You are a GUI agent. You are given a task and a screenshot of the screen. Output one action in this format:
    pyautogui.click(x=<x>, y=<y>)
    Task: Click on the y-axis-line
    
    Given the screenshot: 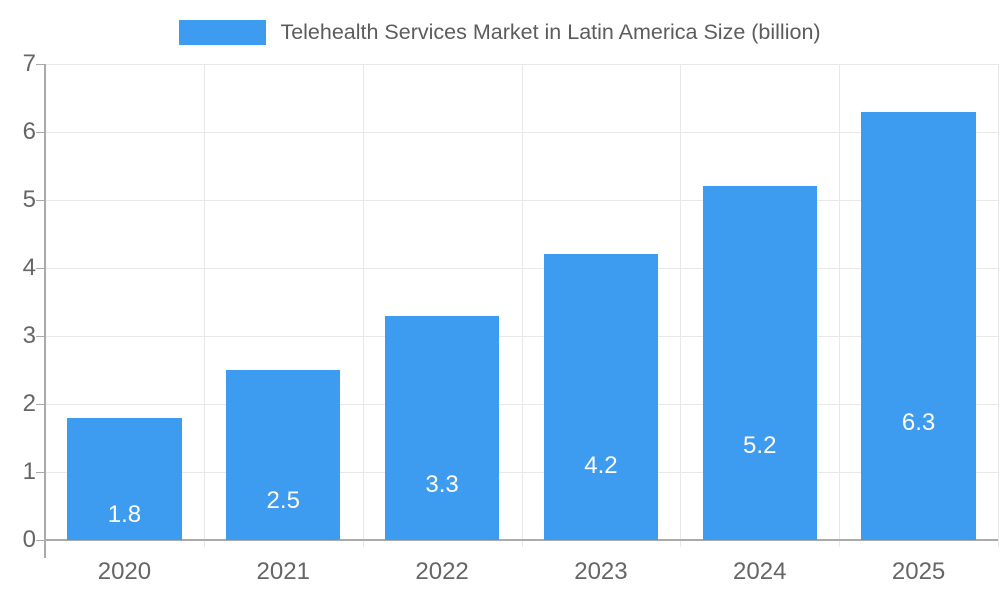 What is the action you would take?
    pyautogui.click(x=45, y=311)
    